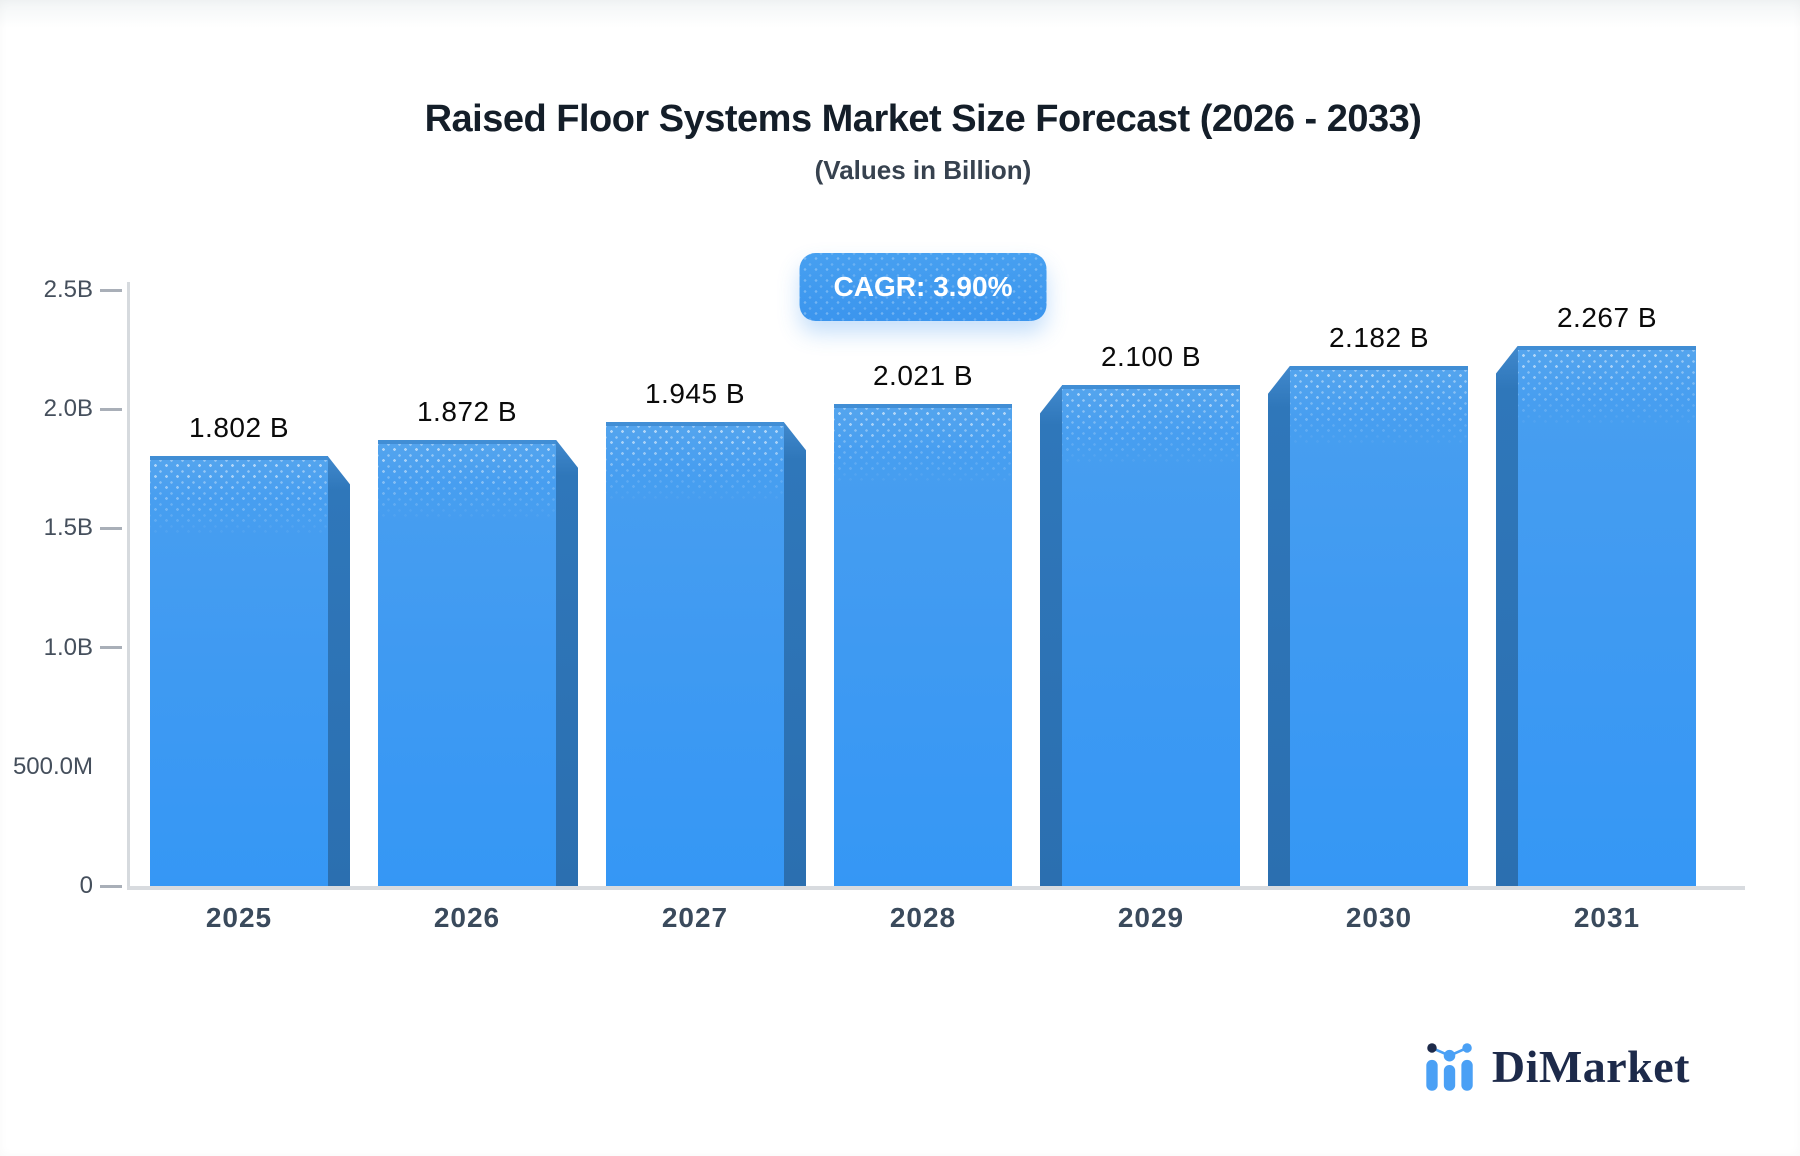 Image resolution: width=1800 pixels, height=1156 pixels. Describe the element at coordinates (68, 409) in the screenshot. I see `y-axis-label: 2.0B` at that location.